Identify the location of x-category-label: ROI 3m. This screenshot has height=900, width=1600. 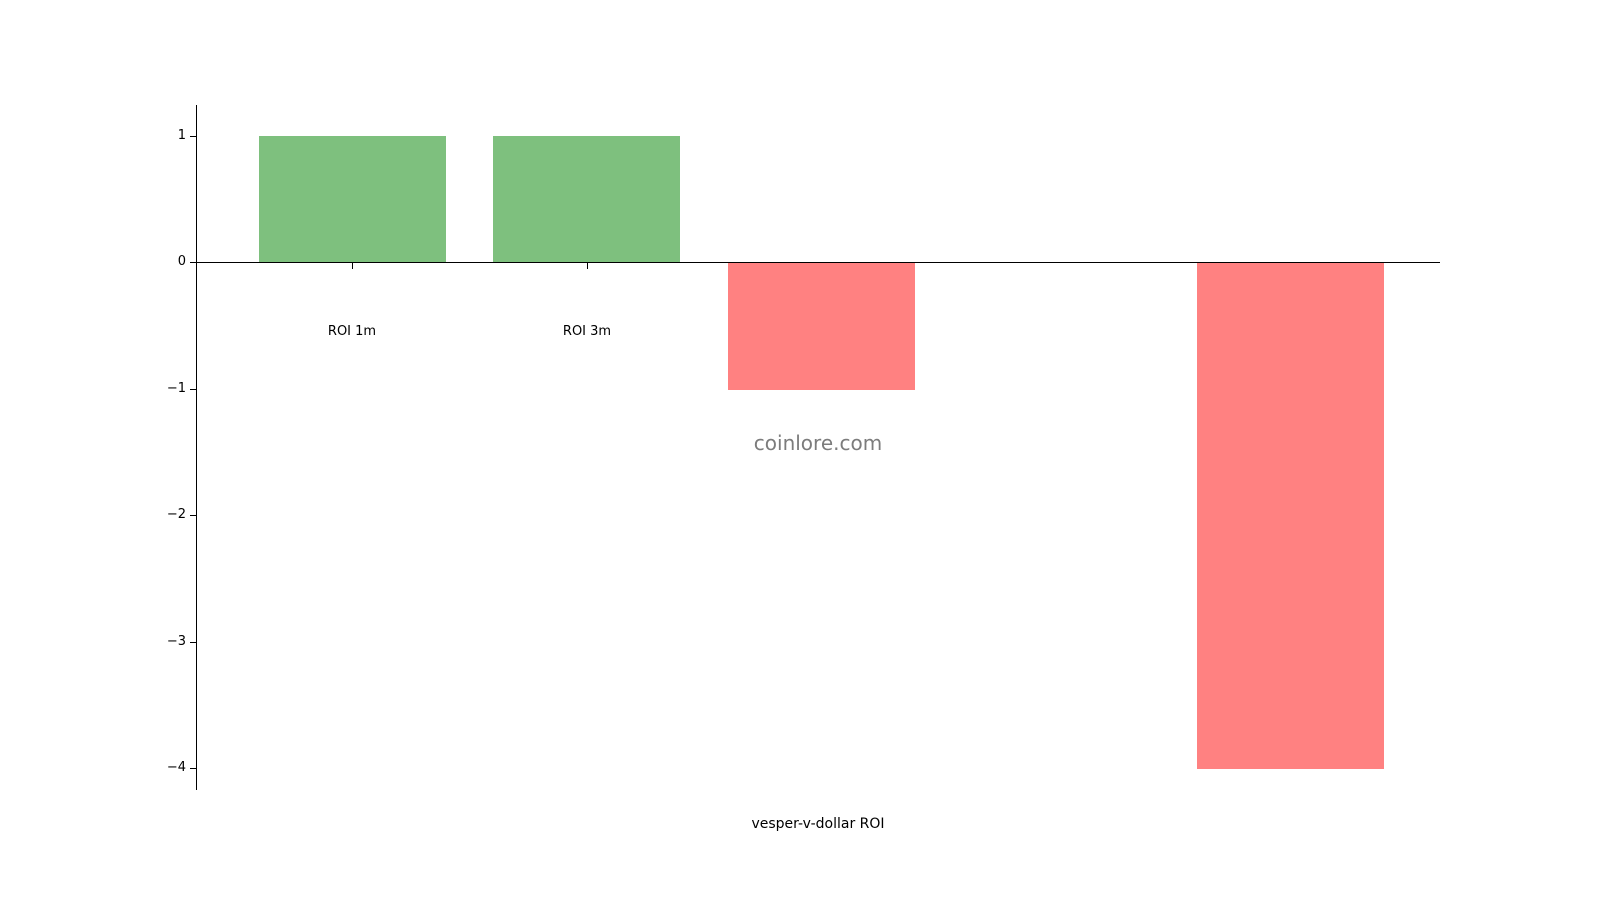
(587, 331).